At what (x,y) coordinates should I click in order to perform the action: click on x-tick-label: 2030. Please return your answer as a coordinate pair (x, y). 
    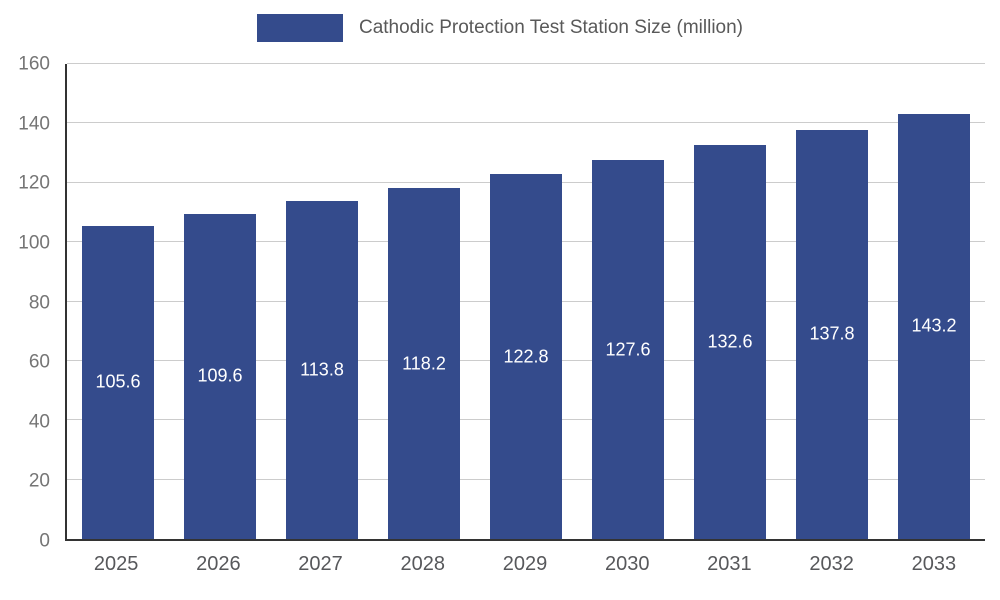
    Looking at the image, I should click on (627, 564).